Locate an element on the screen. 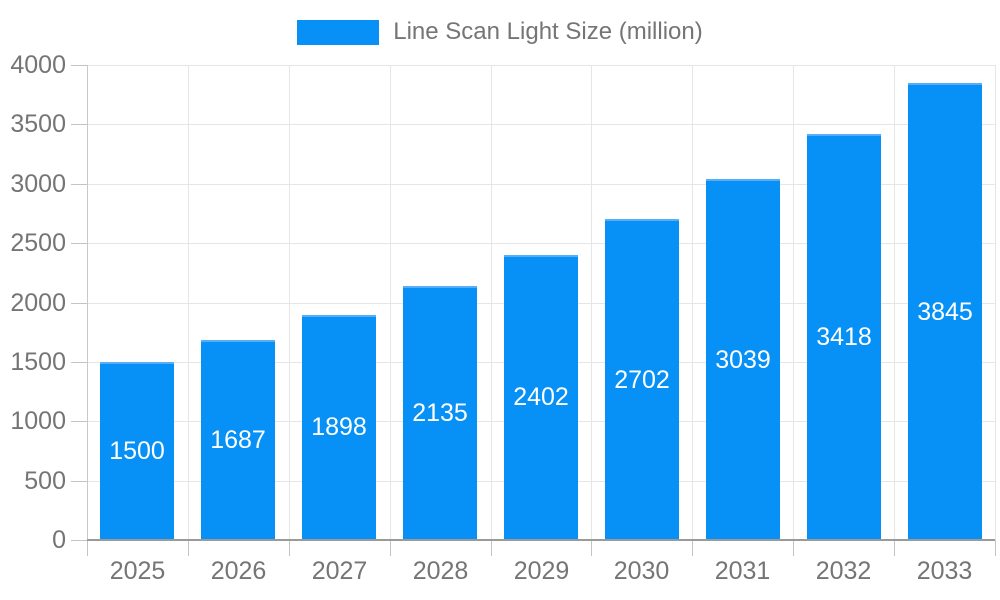  bar-value-label: 2135 is located at coordinates (440, 413).